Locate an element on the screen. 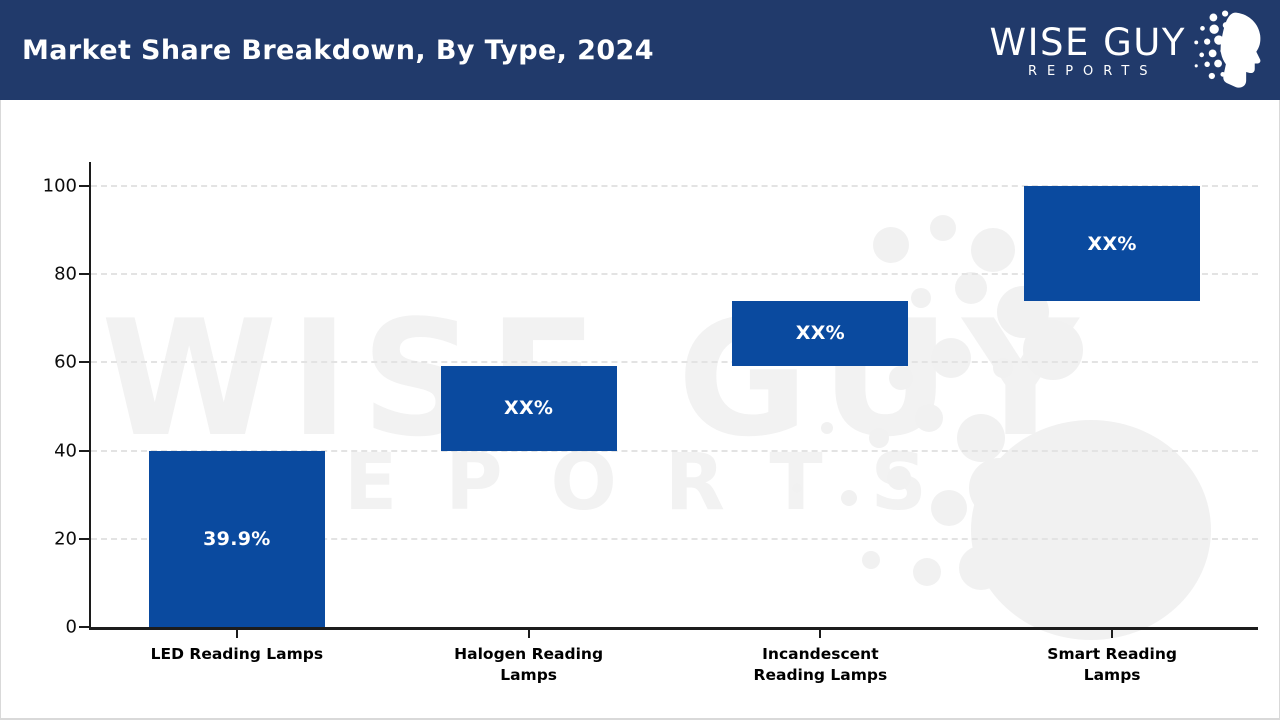  brand-logo-text: WISE GUY REPORTS is located at coordinates (1087, 50).